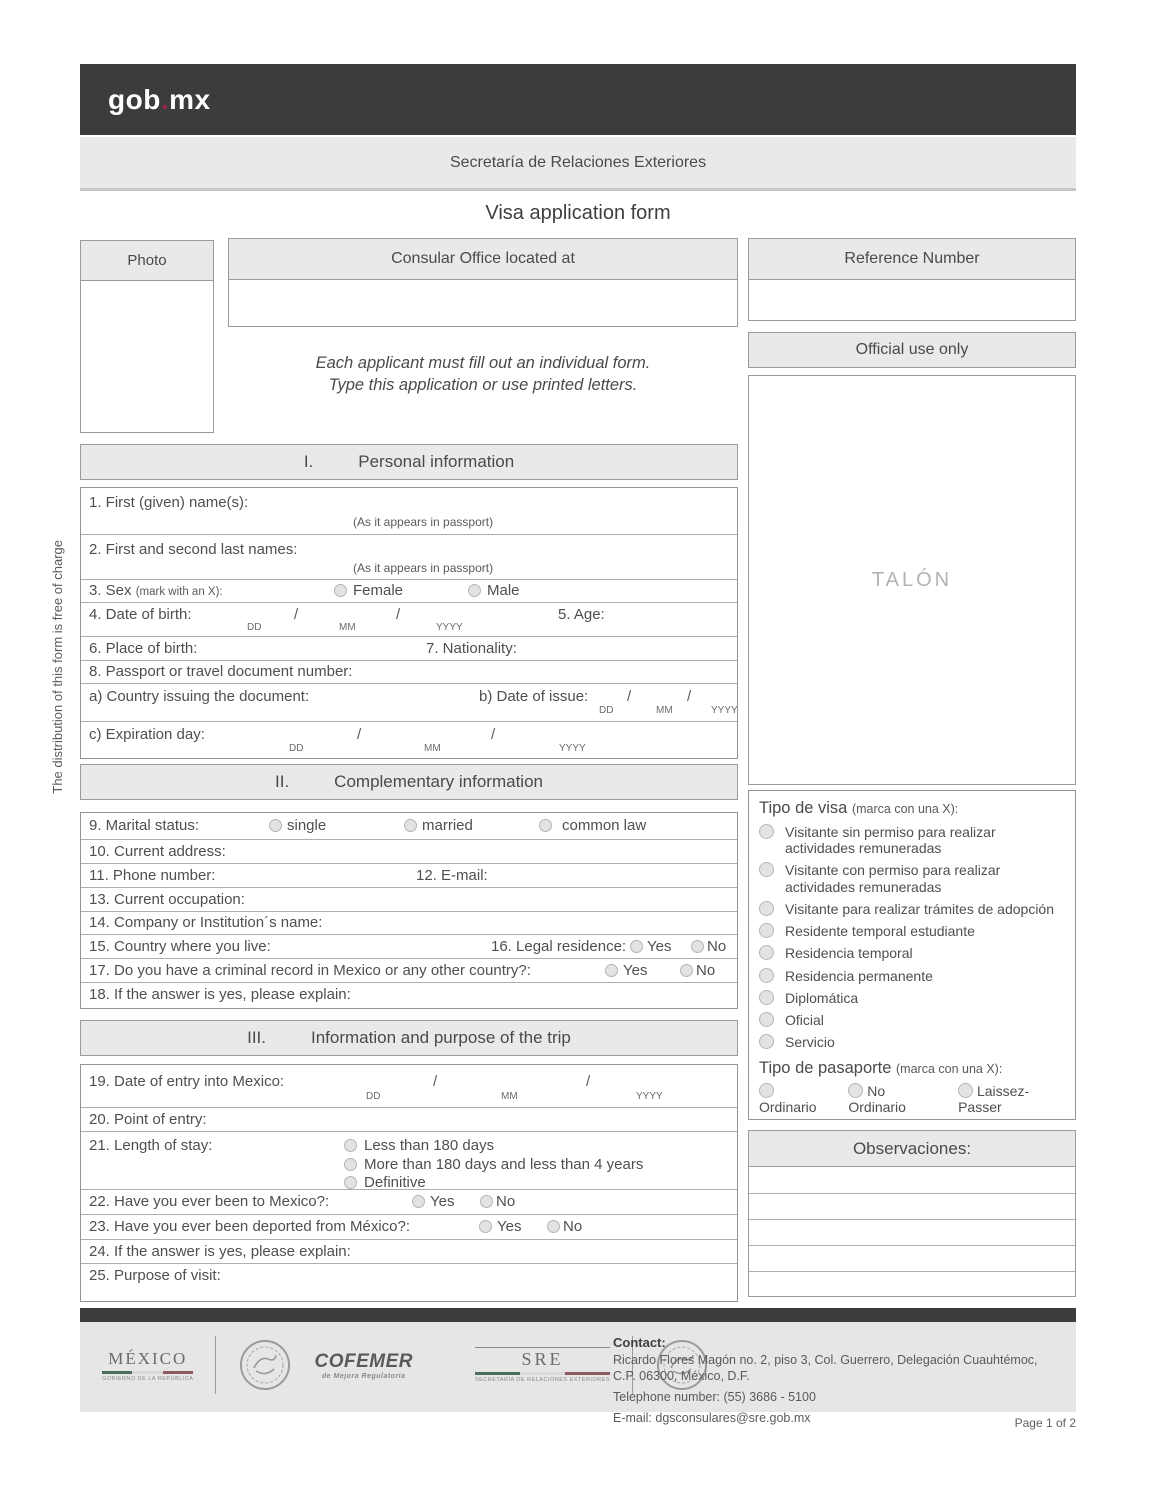  What do you see at coordinates (706, 970) in the screenshot?
I see `criminal-record-no-label: No` at bounding box center [706, 970].